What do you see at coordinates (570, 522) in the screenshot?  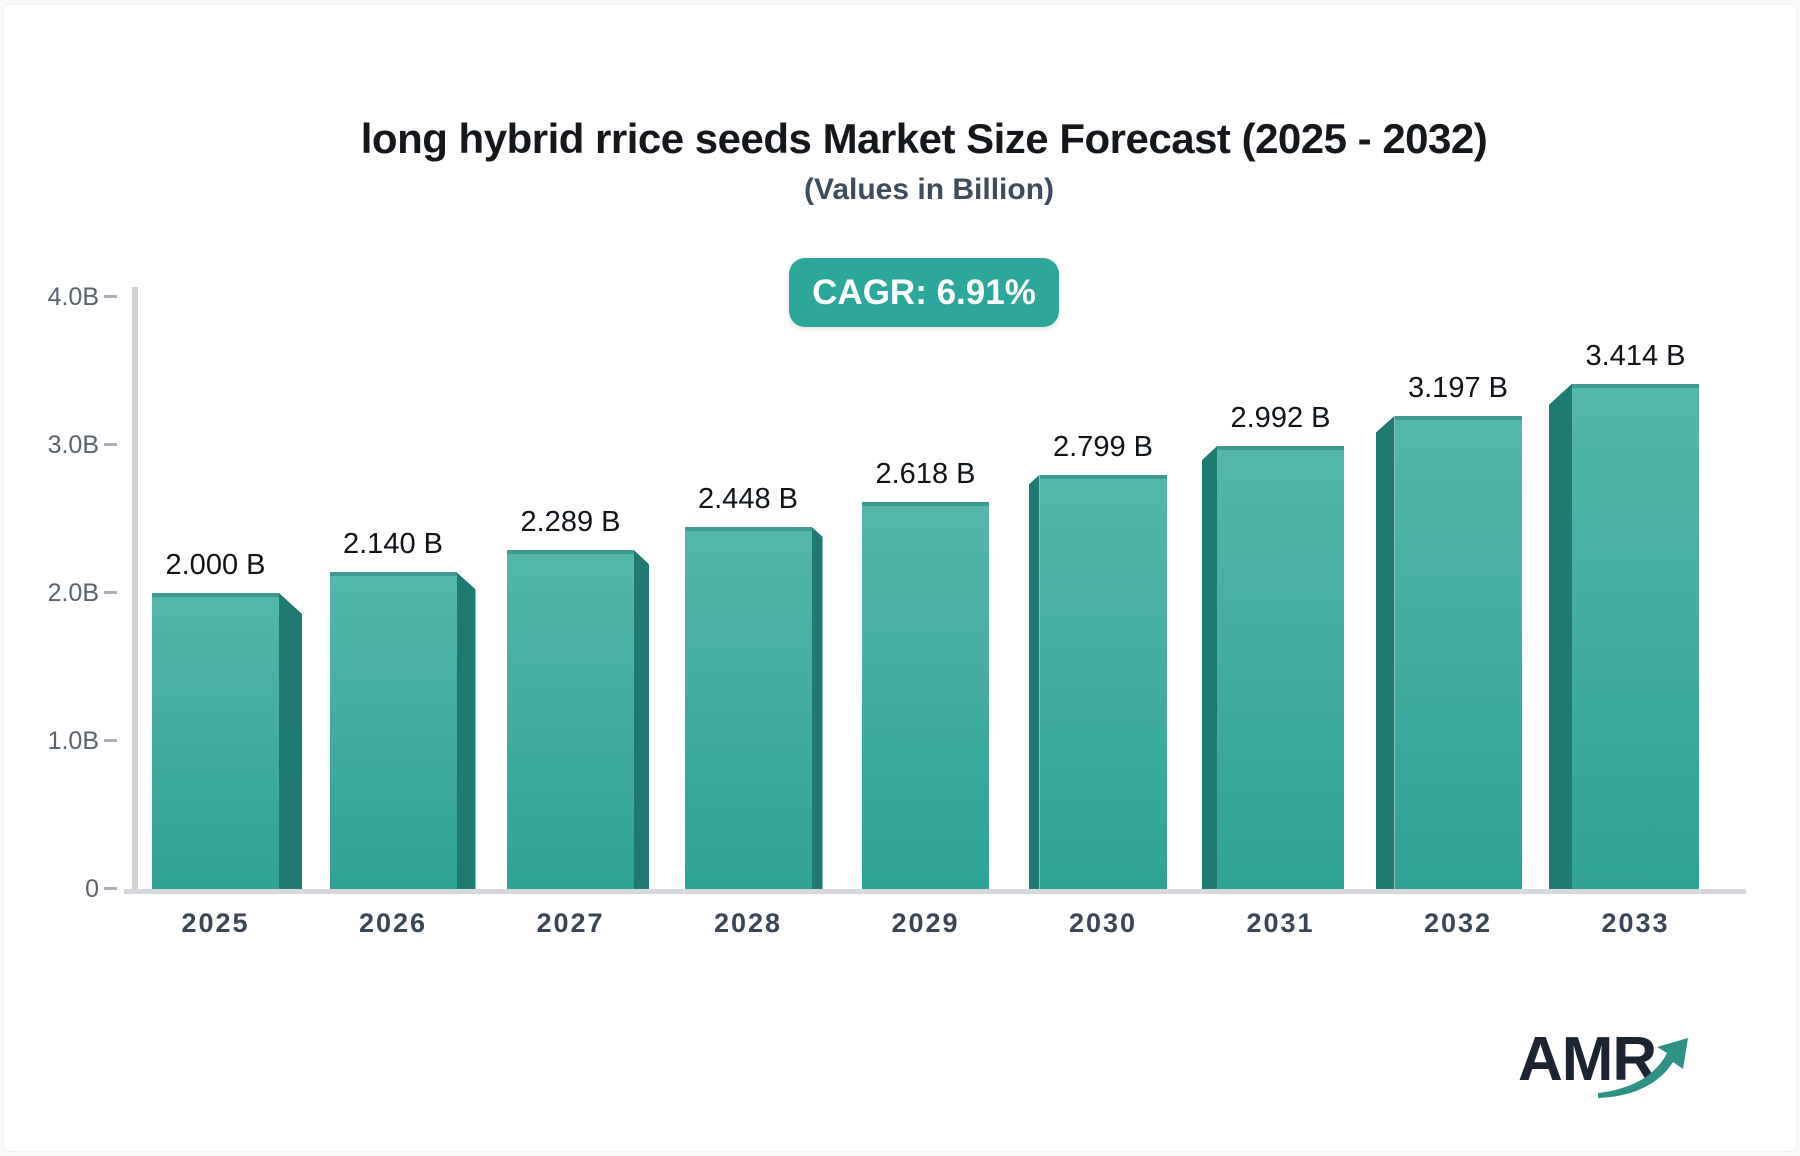 I see `bar-value-label-2027: 2.289 B` at bounding box center [570, 522].